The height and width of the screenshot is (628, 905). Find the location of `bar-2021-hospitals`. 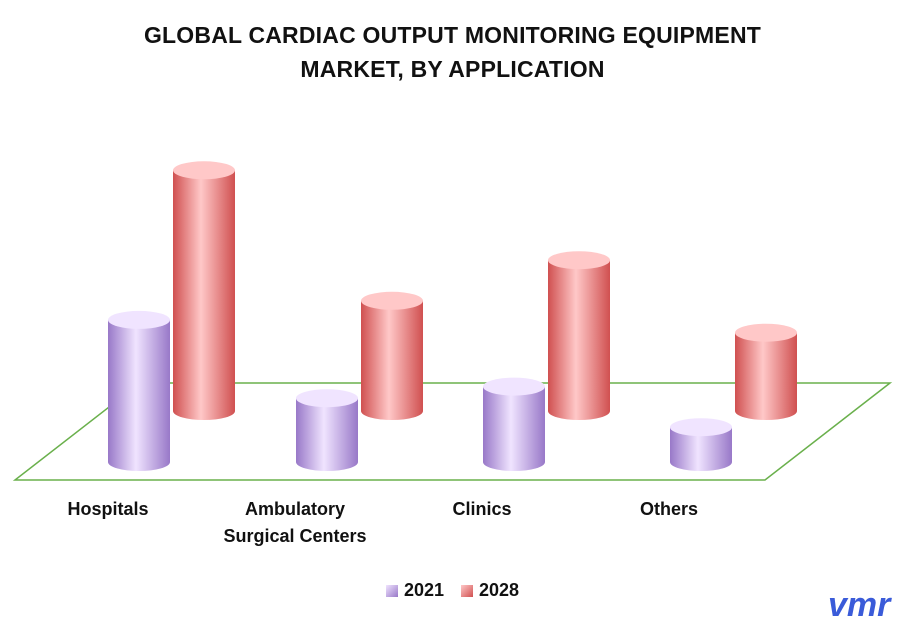

bar-2021-hospitals is located at coordinates (139, 390).